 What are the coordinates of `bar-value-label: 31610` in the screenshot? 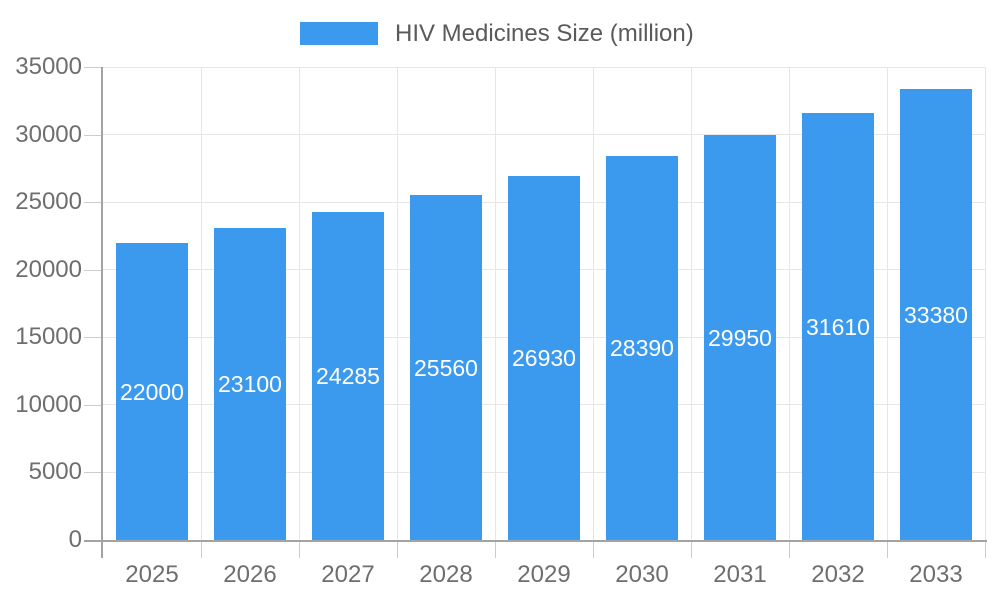 It's located at (838, 326).